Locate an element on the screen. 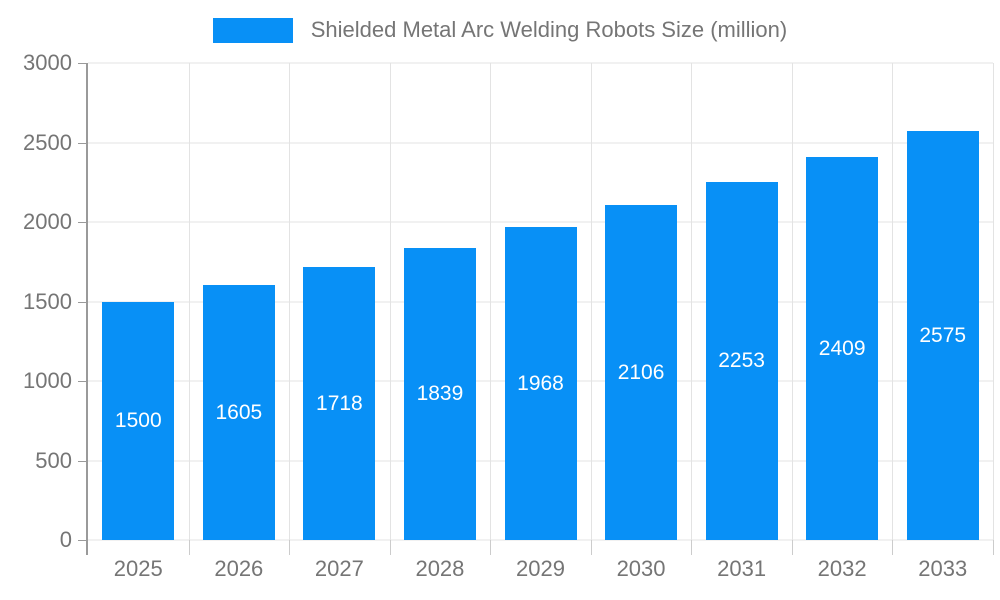 Image resolution: width=1000 pixels, height=600 pixels. x-axis-label: 2028 is located at coordinates (440, 568).